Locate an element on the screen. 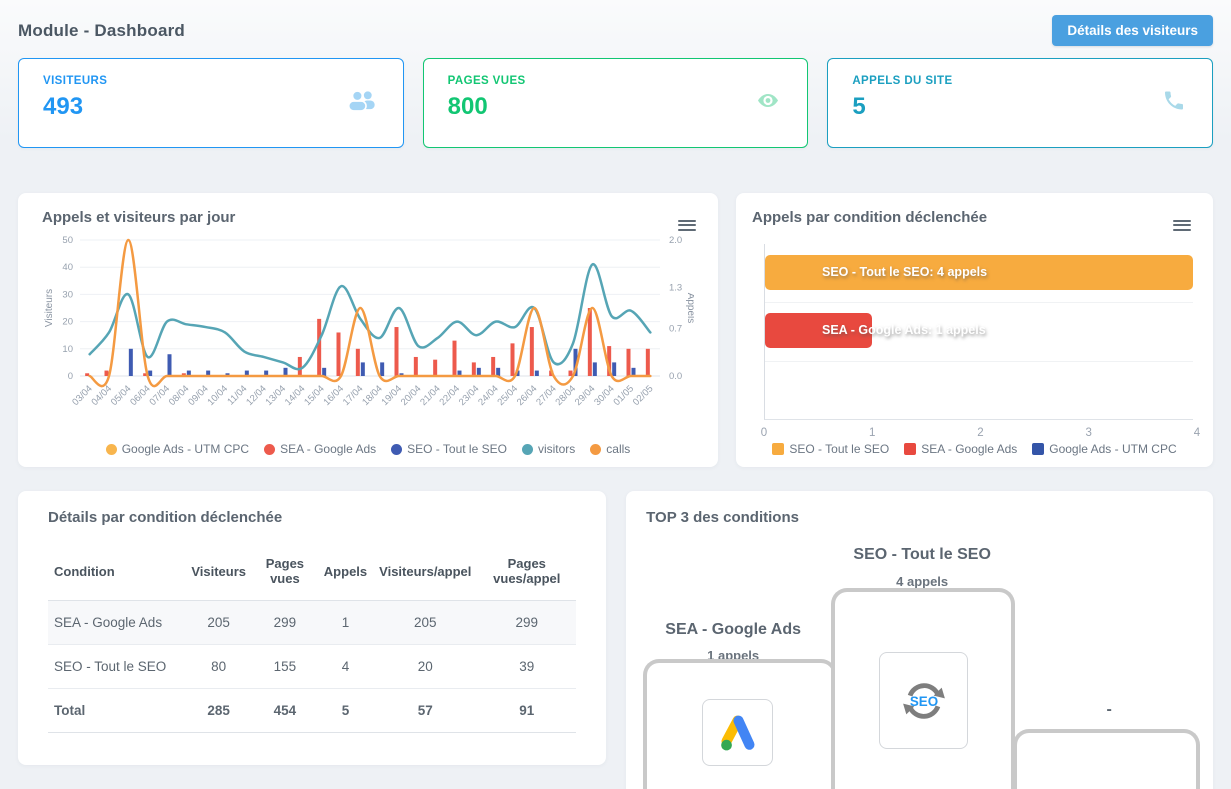 This screenshot has width=1231, height=789. svg-text: 22/04 is located at coordinates (450, 395).